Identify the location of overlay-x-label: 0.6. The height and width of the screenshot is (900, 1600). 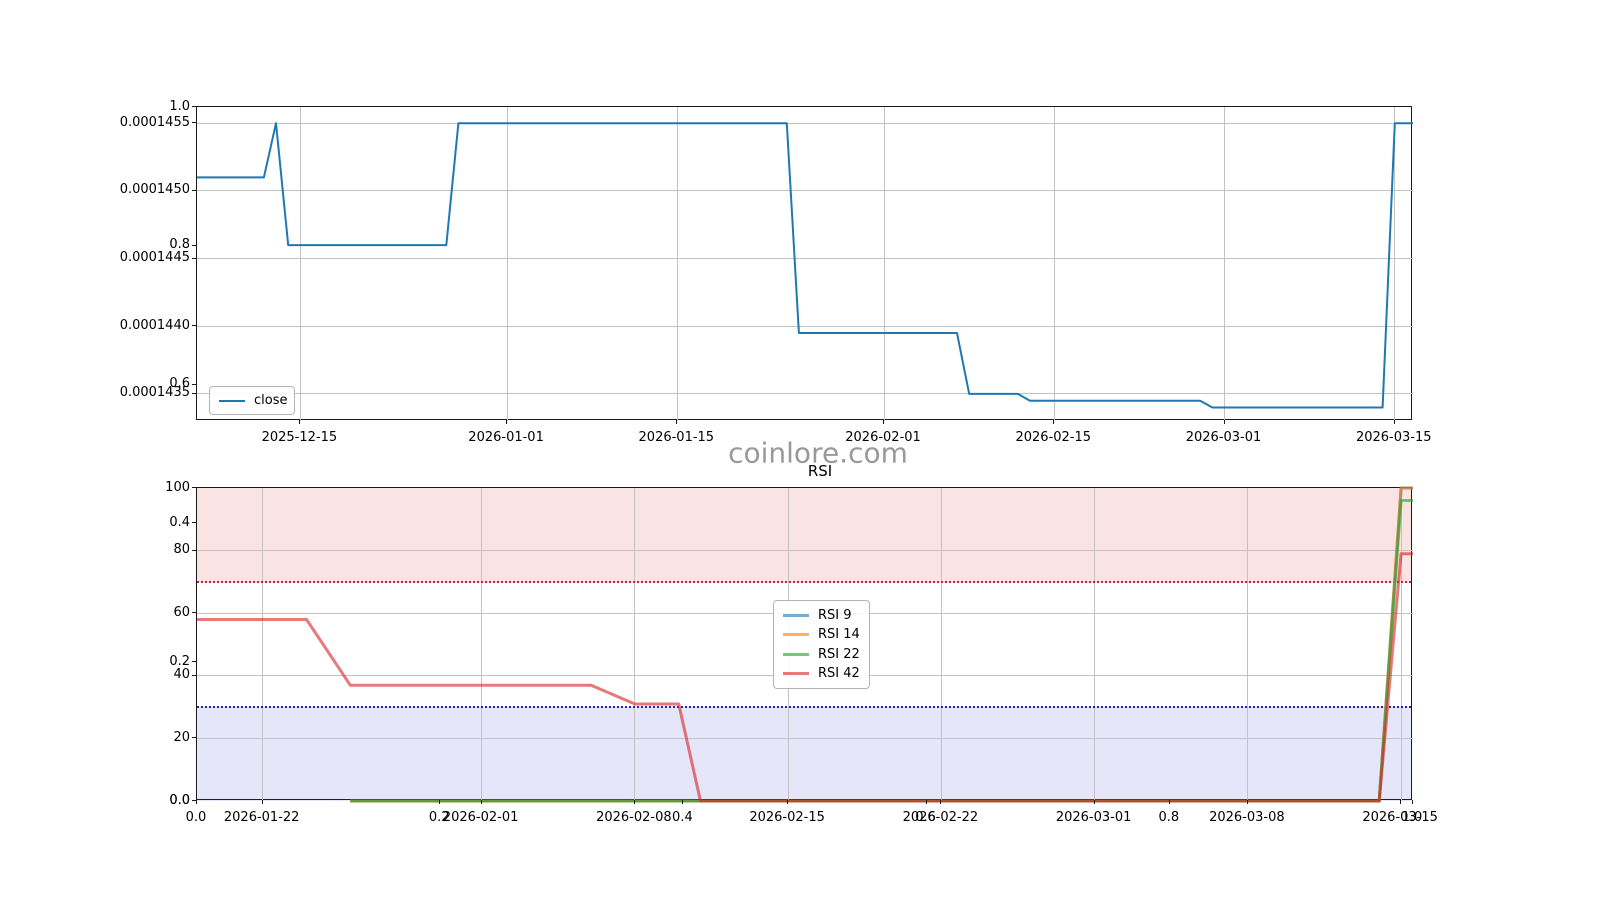
(925, 817).